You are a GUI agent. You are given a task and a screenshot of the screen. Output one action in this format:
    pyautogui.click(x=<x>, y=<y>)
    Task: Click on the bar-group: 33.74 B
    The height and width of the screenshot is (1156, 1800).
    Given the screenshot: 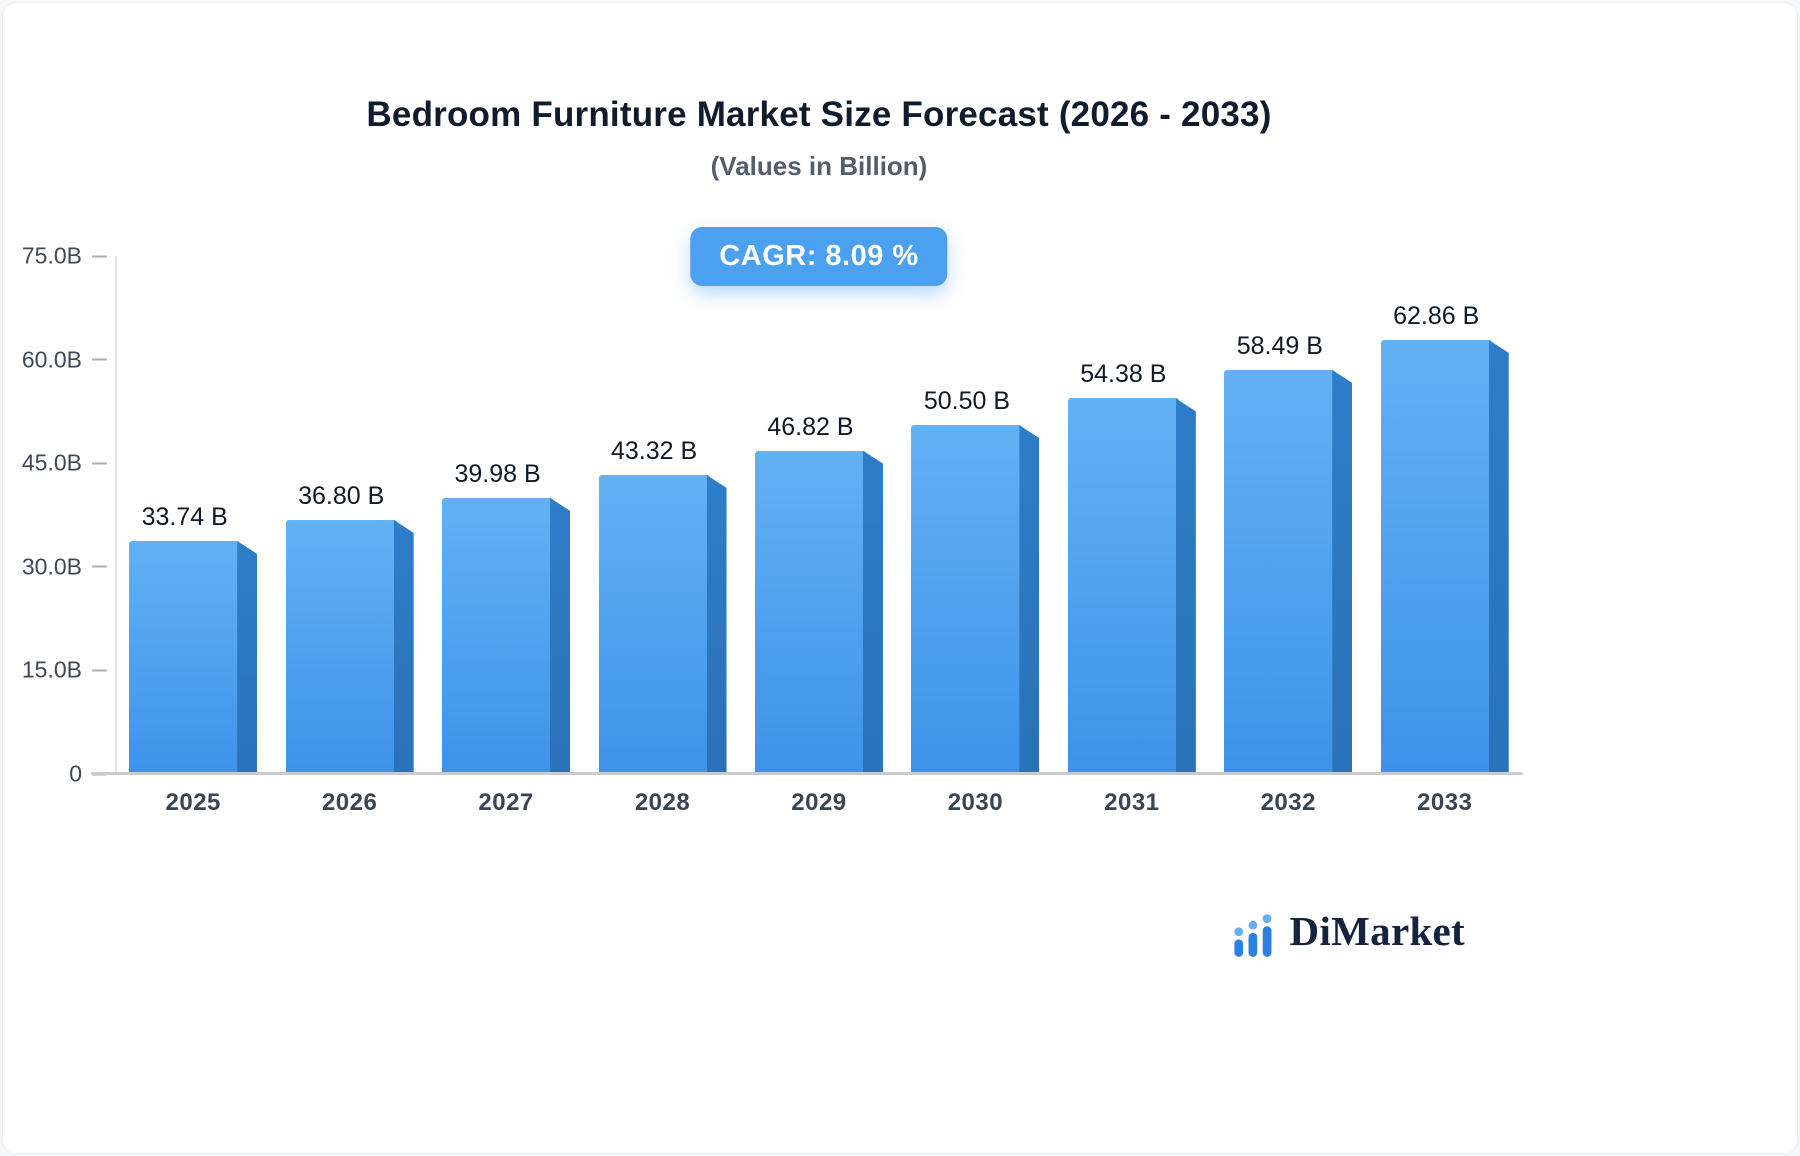 What is the action you would take?
    pyautogui.click(x=193, y=638)
    